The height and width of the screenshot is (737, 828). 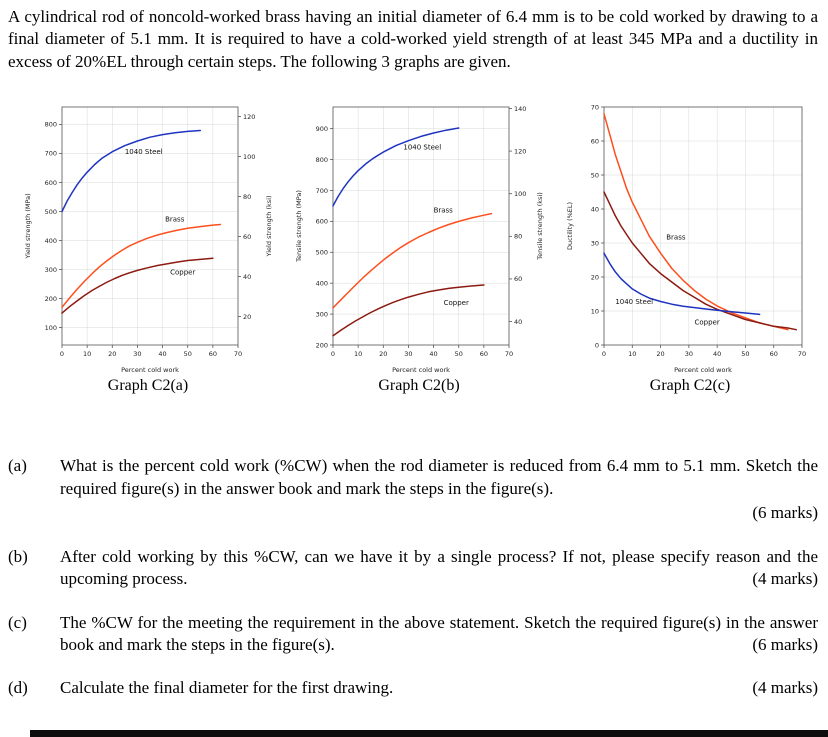 I want to click on svg-text: 140, so click(x=520, y=109).